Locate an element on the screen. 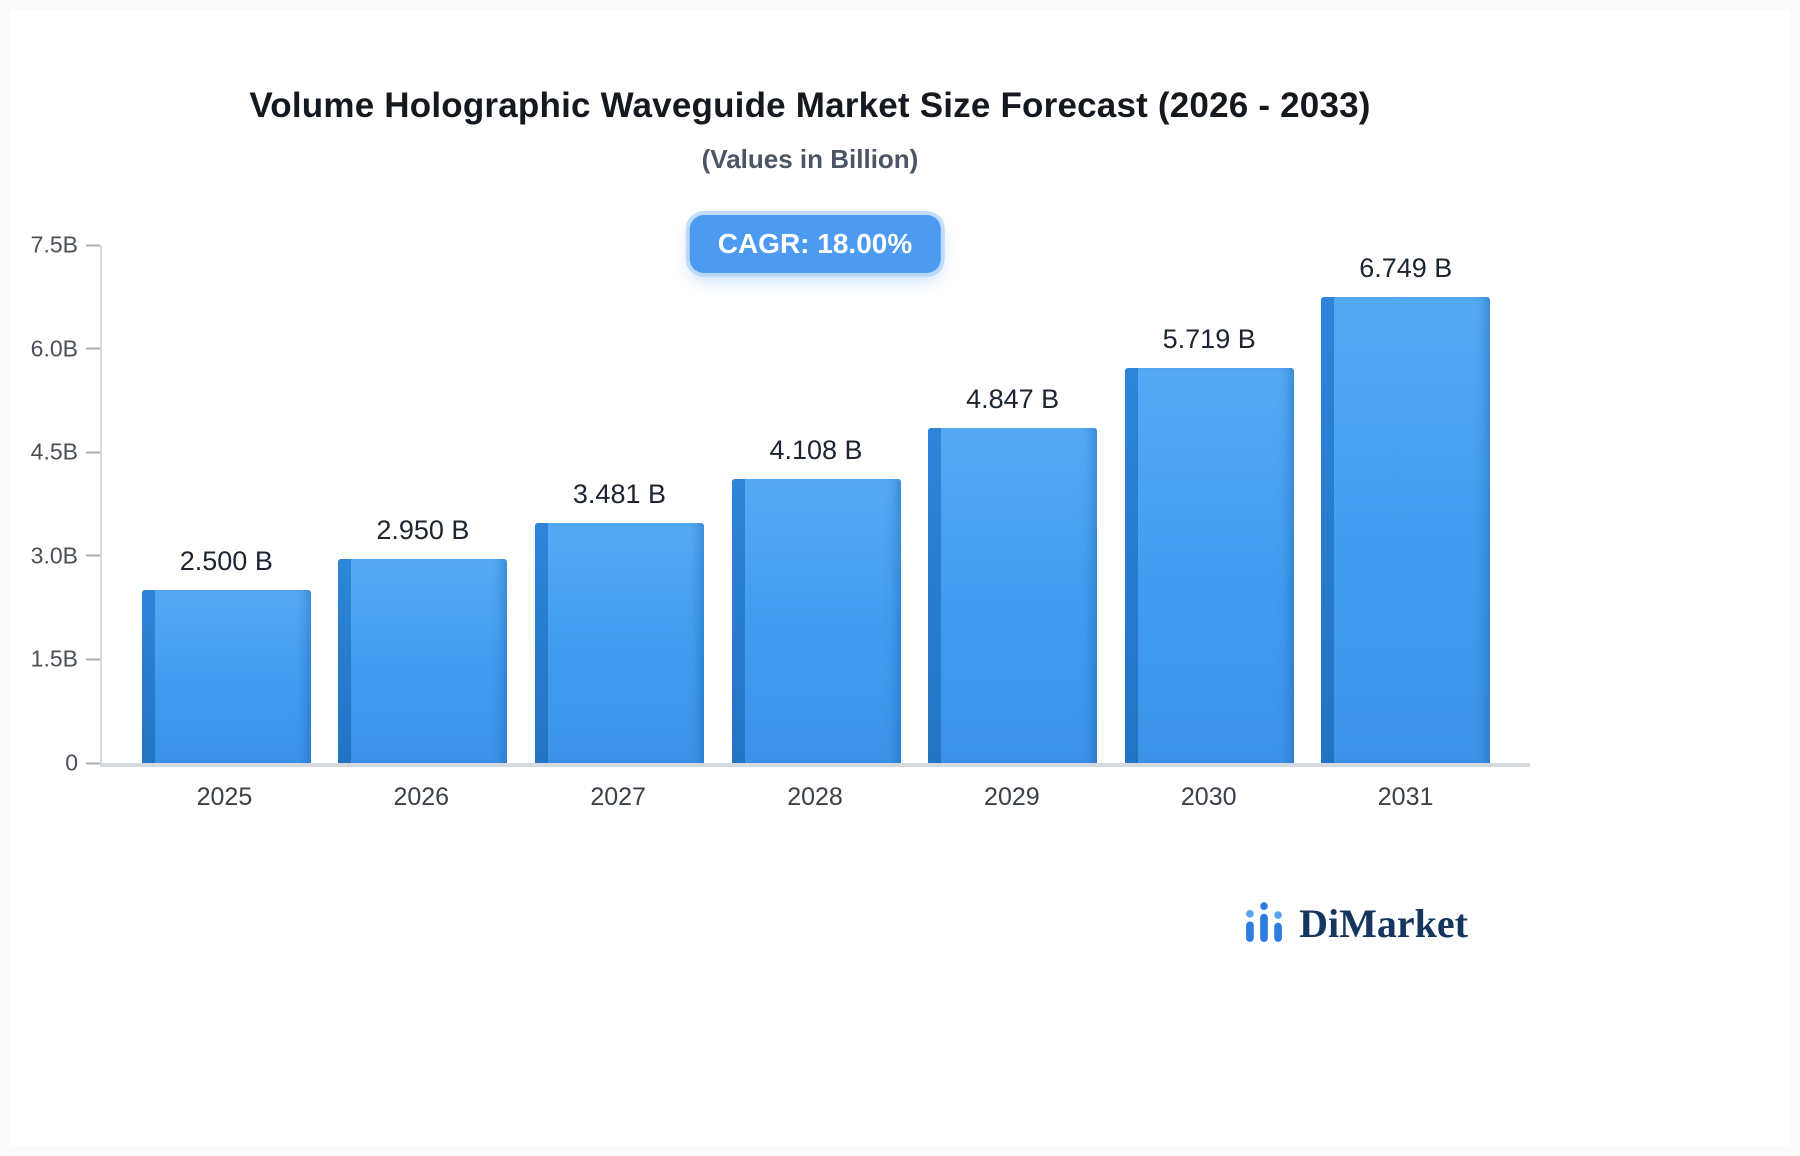  x-axis-label: 2028 is located at coordinates (815, 797).